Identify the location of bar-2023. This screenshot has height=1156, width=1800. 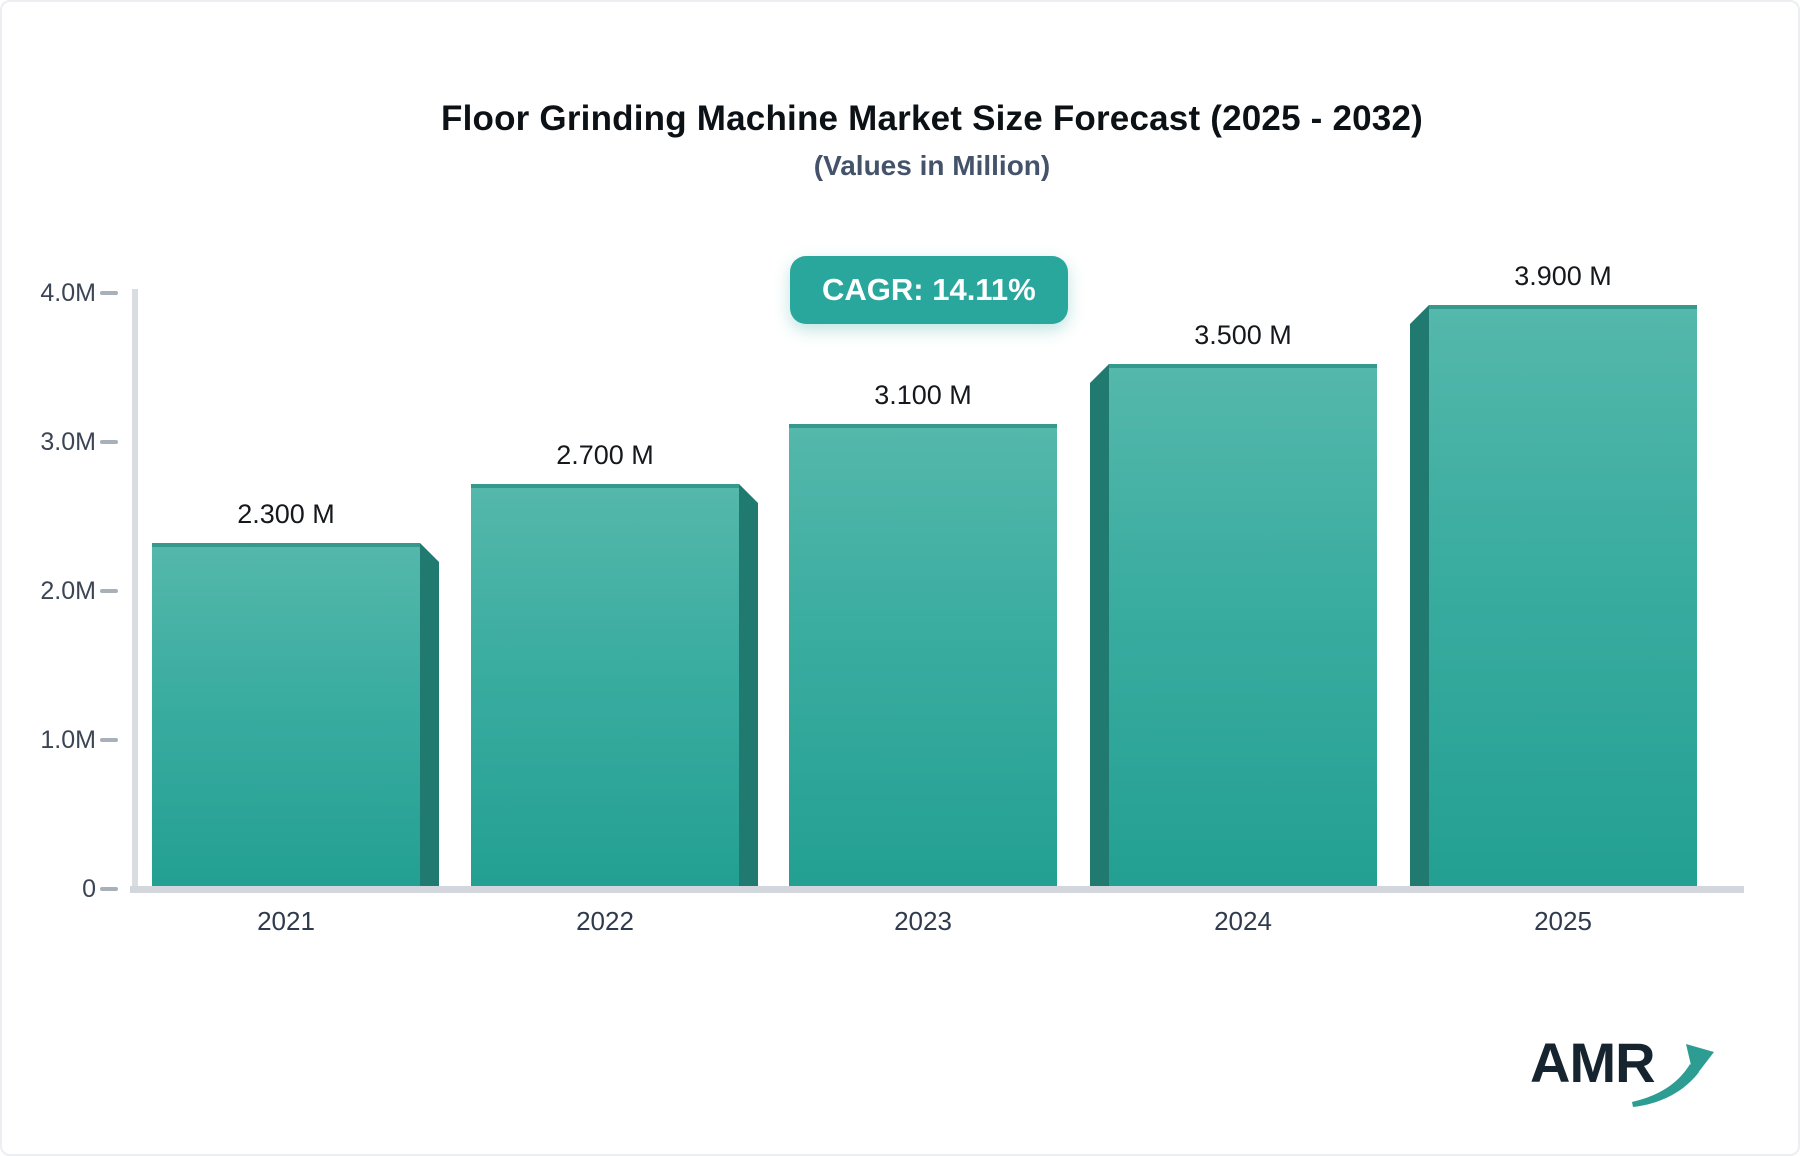
(923, 655).